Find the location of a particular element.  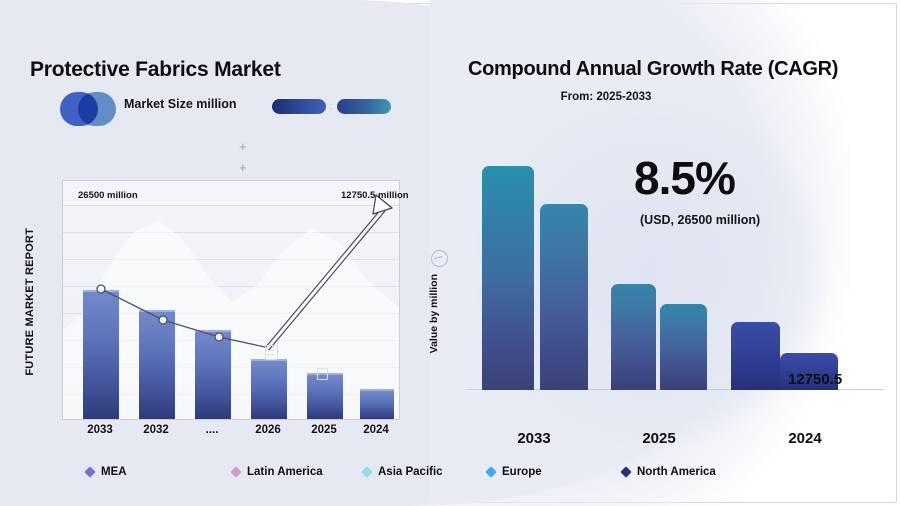

legend-item-north-america: North America is located at coordinates (668, 472).